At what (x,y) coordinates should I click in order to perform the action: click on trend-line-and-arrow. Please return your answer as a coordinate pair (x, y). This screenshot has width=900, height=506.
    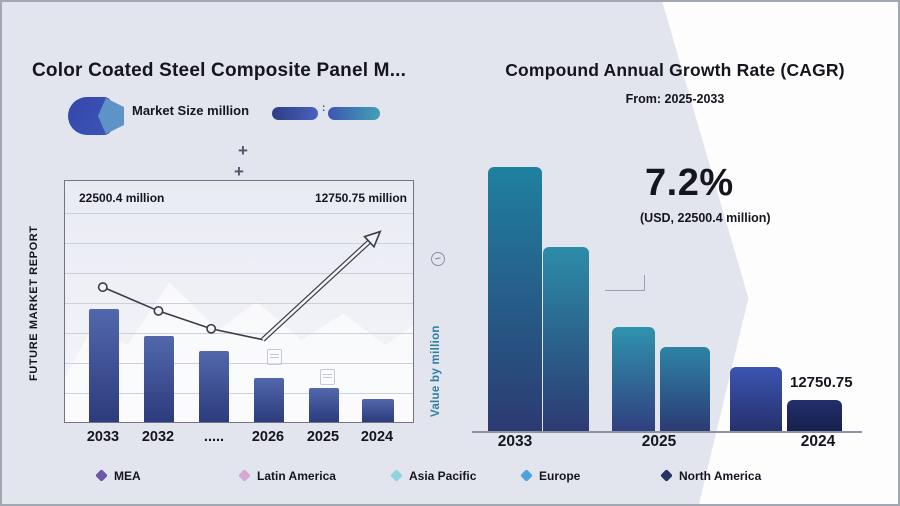
    Looking at the image, I should click on (239, 286).